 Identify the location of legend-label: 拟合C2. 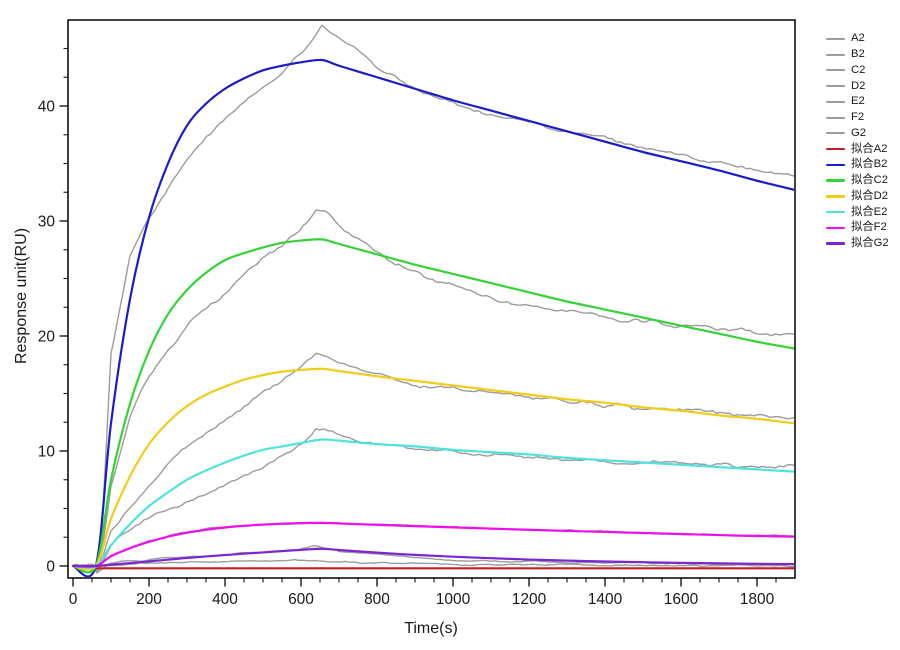
(870, 180).